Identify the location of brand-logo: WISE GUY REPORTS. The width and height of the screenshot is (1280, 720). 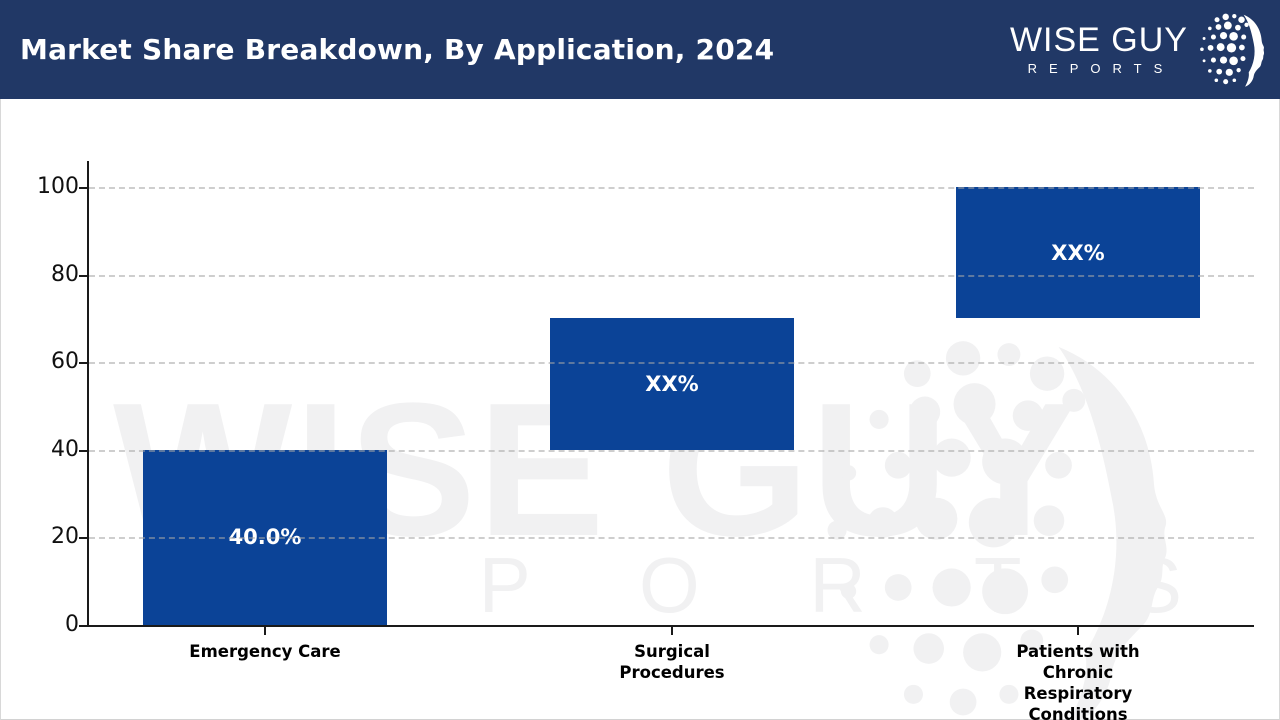
(1145, 50).